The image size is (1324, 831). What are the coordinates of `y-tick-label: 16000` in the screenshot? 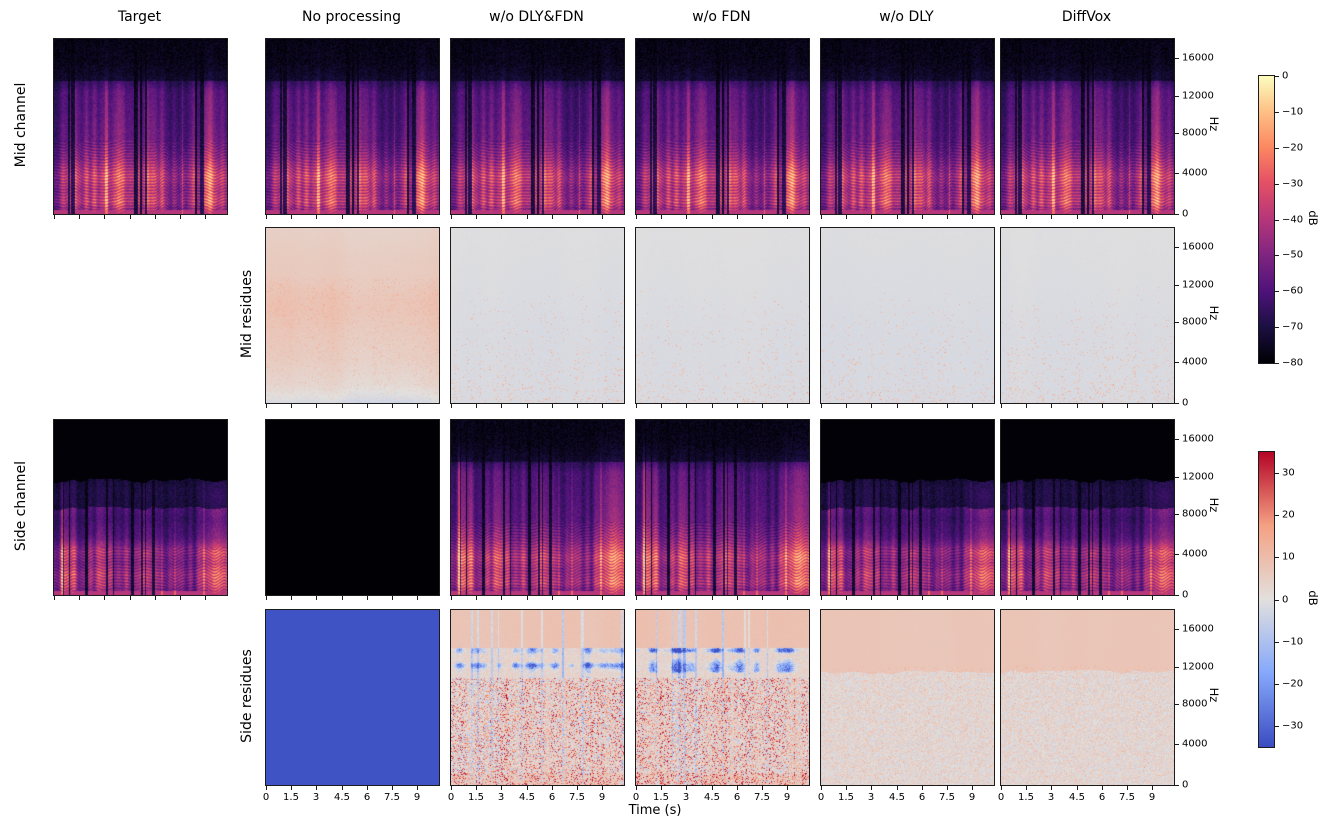 It's located at (1198, 629).